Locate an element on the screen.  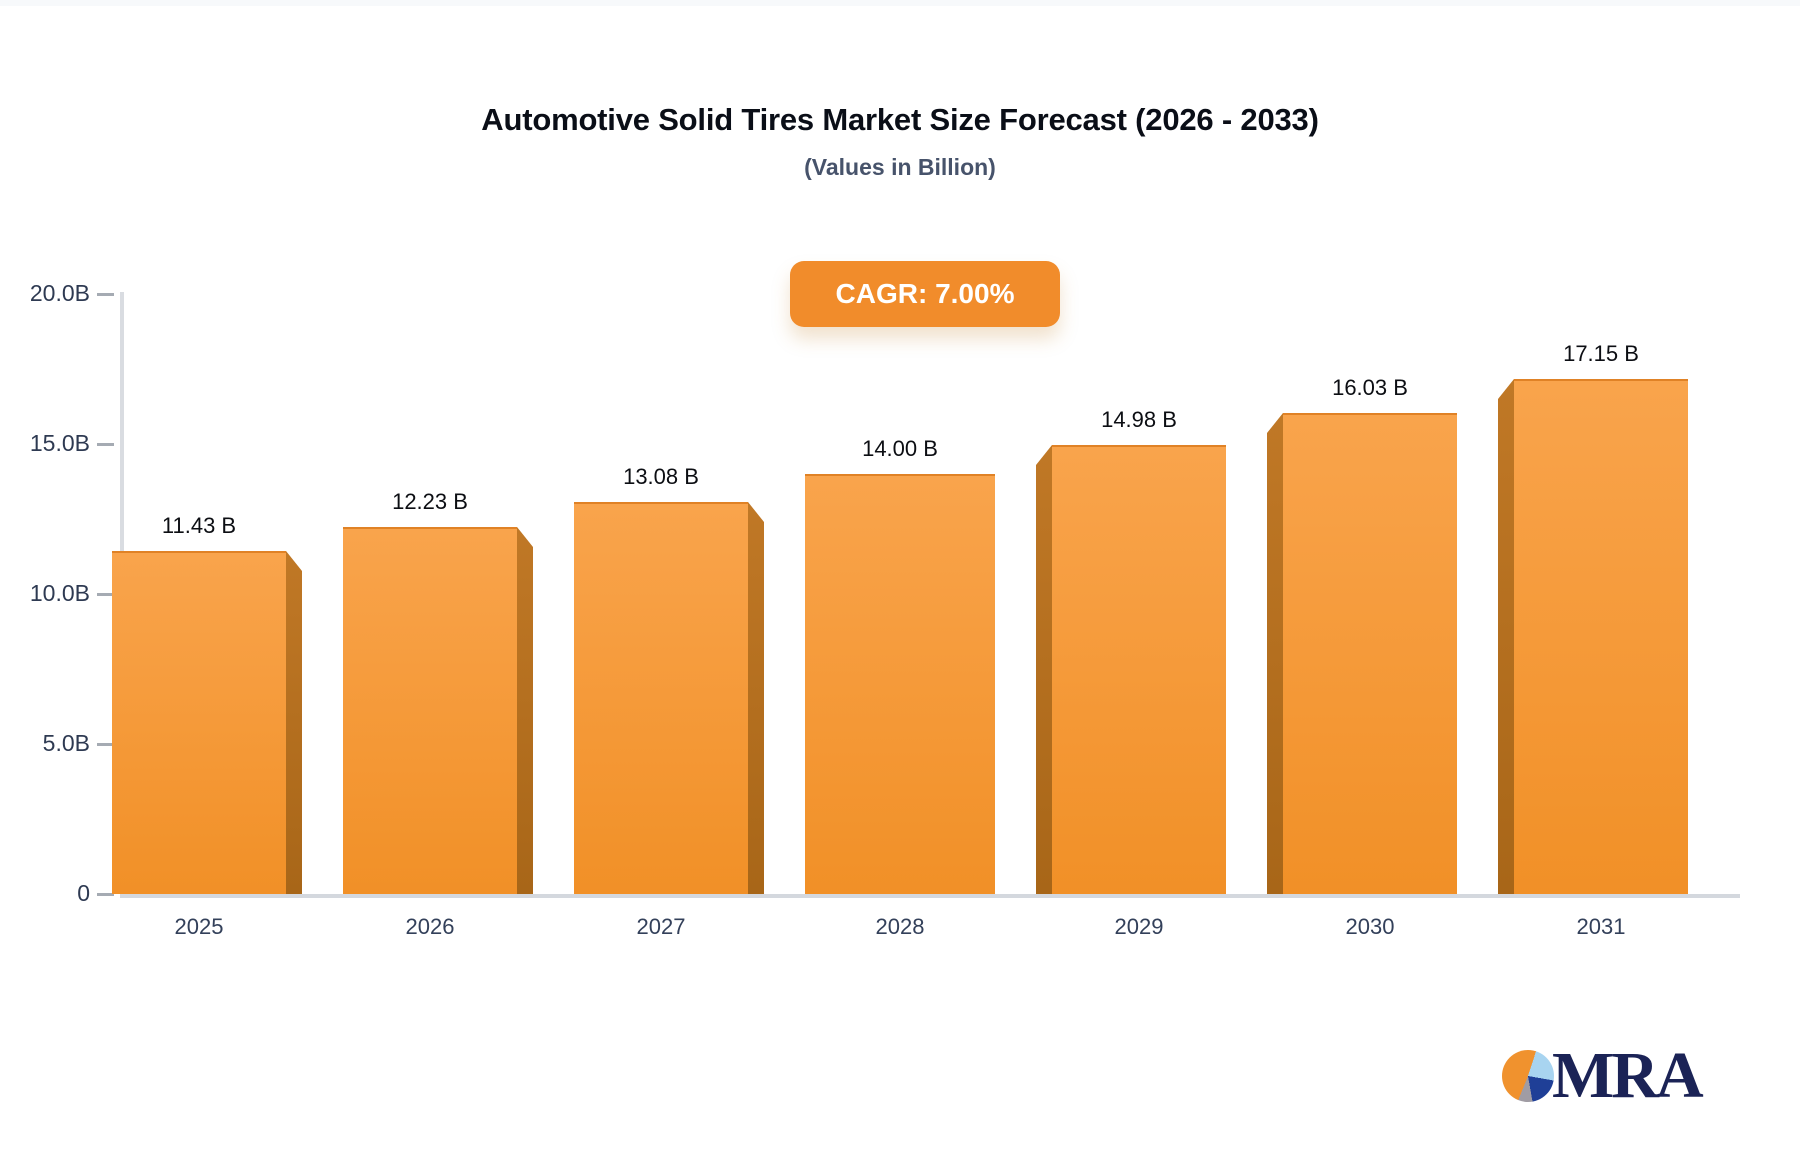
x-axis-label: 2025 is located at coordinates (199, 926).